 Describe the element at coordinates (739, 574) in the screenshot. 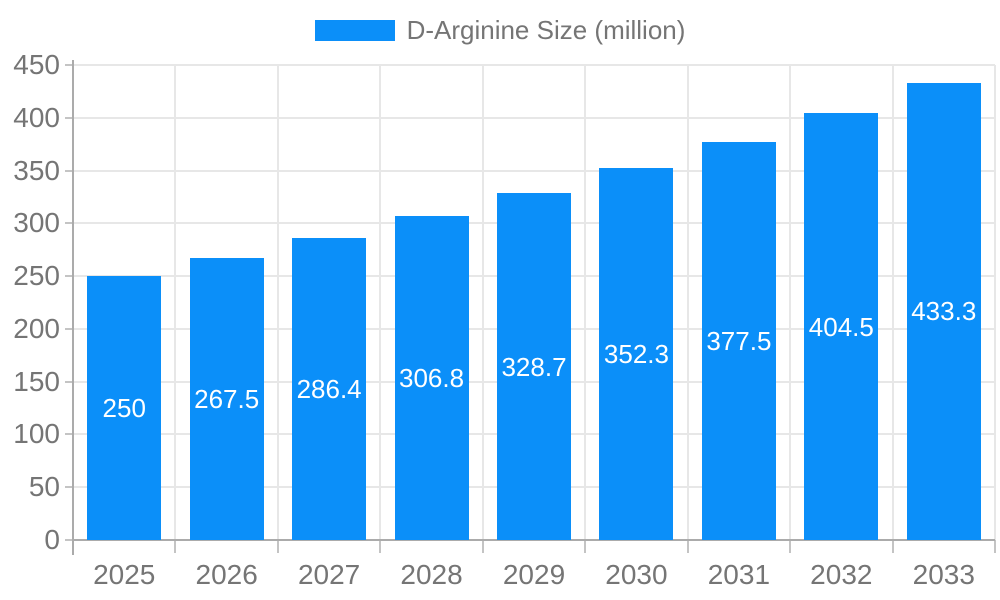

I see `x-axis-label: 2031` at that location.